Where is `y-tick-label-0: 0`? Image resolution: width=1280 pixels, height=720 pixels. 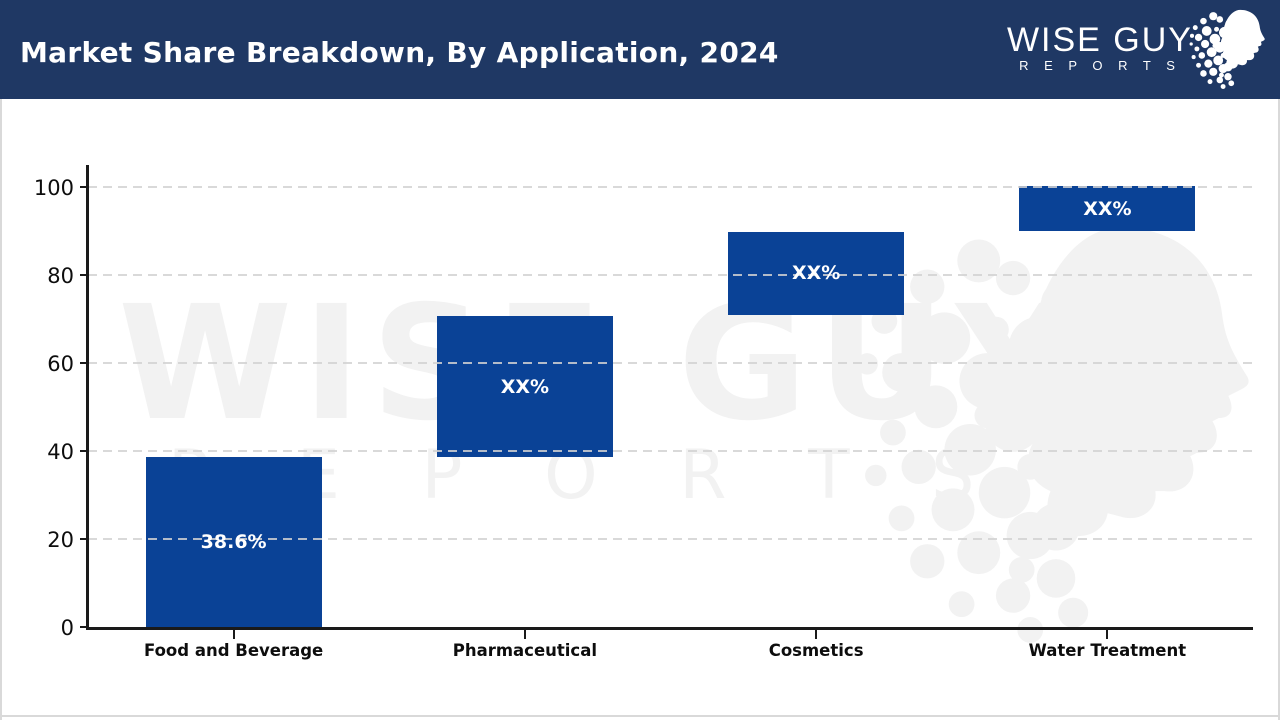 y-tick-label-0: 0 is located at coordinates (67, 628).